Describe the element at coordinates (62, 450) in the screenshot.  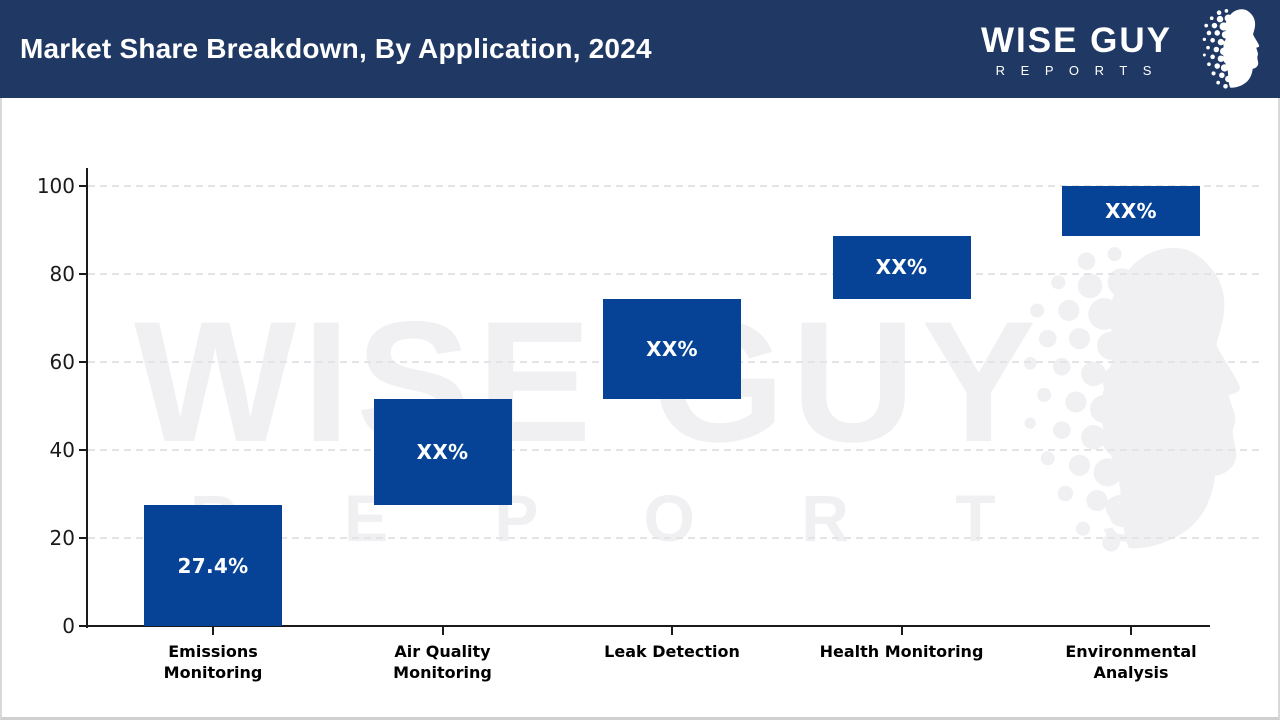
I see `y-axis-tick-label: 40` at that location.